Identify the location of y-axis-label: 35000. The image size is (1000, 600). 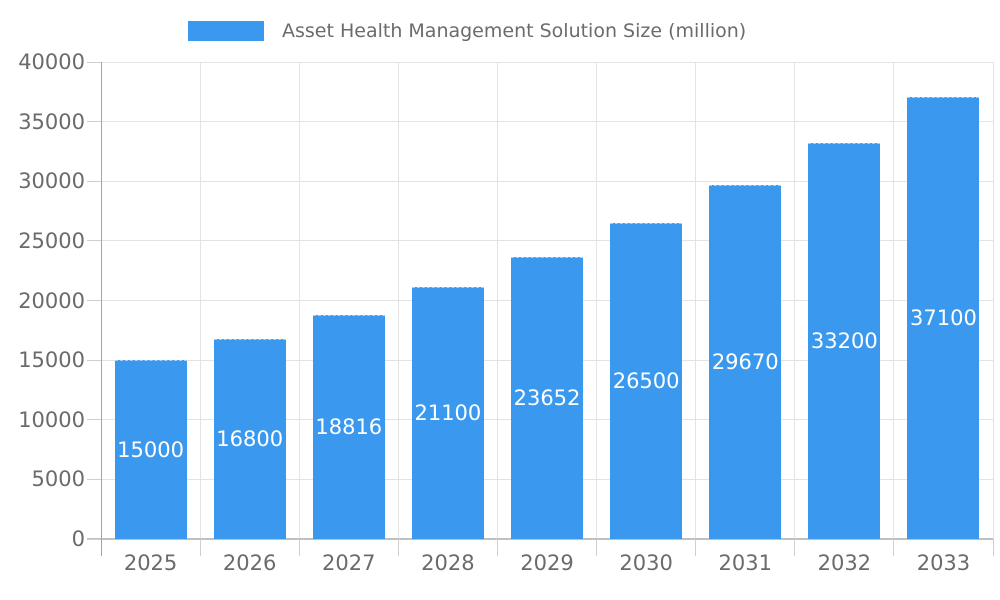
(51, 121).